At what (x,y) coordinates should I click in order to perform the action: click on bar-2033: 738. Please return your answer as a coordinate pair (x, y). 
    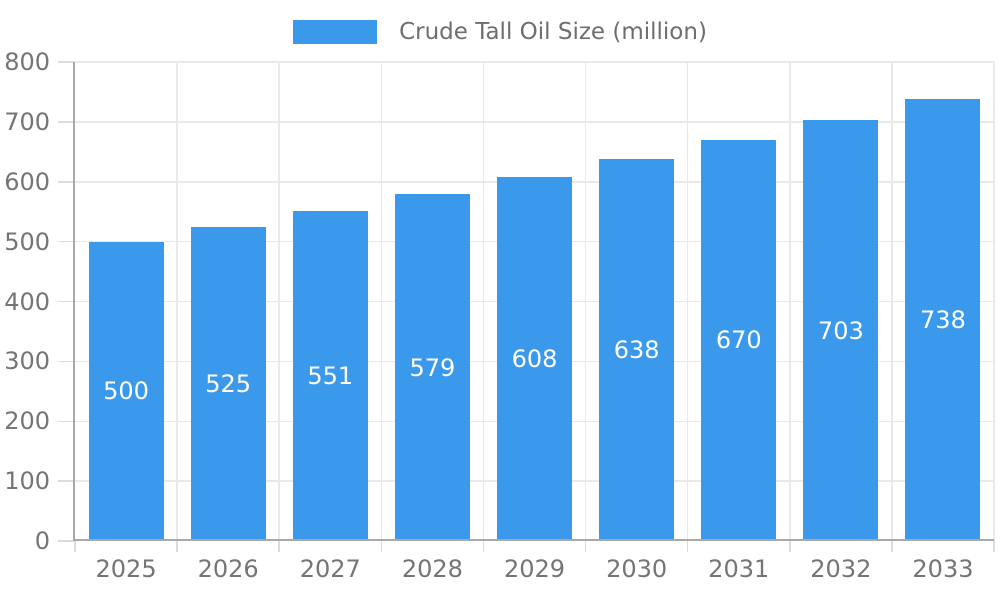
    Looking at the image, I should click on (943, 320).